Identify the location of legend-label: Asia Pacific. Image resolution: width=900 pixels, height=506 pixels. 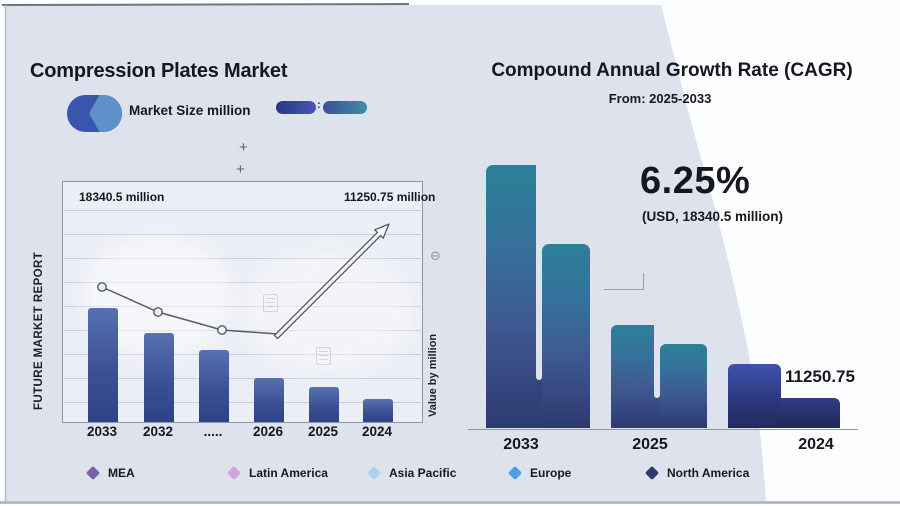
(423, 473).